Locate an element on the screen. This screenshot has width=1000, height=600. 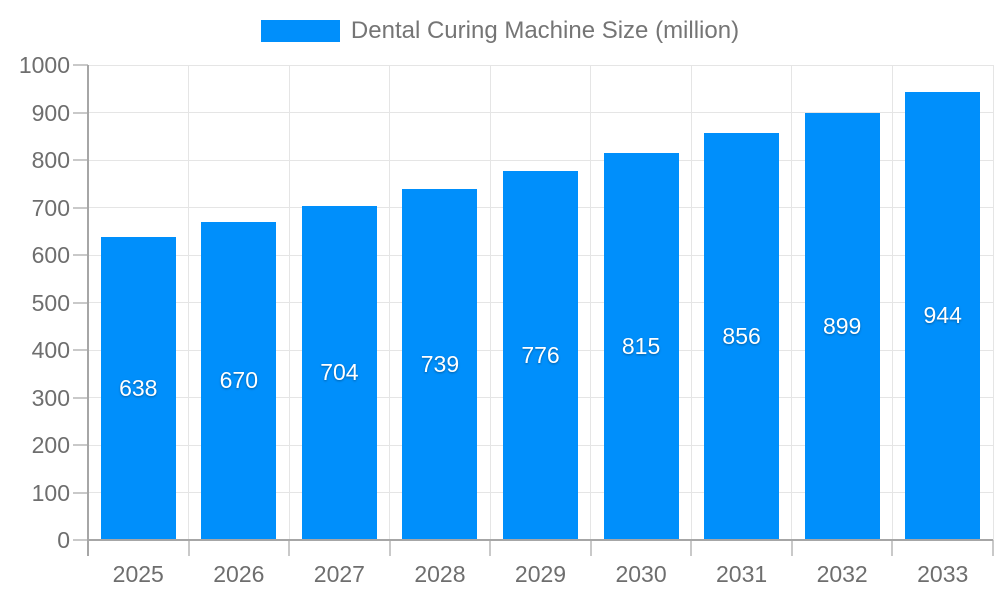
x-axis-category-label: 2025 is located at coordinates (138, 574).